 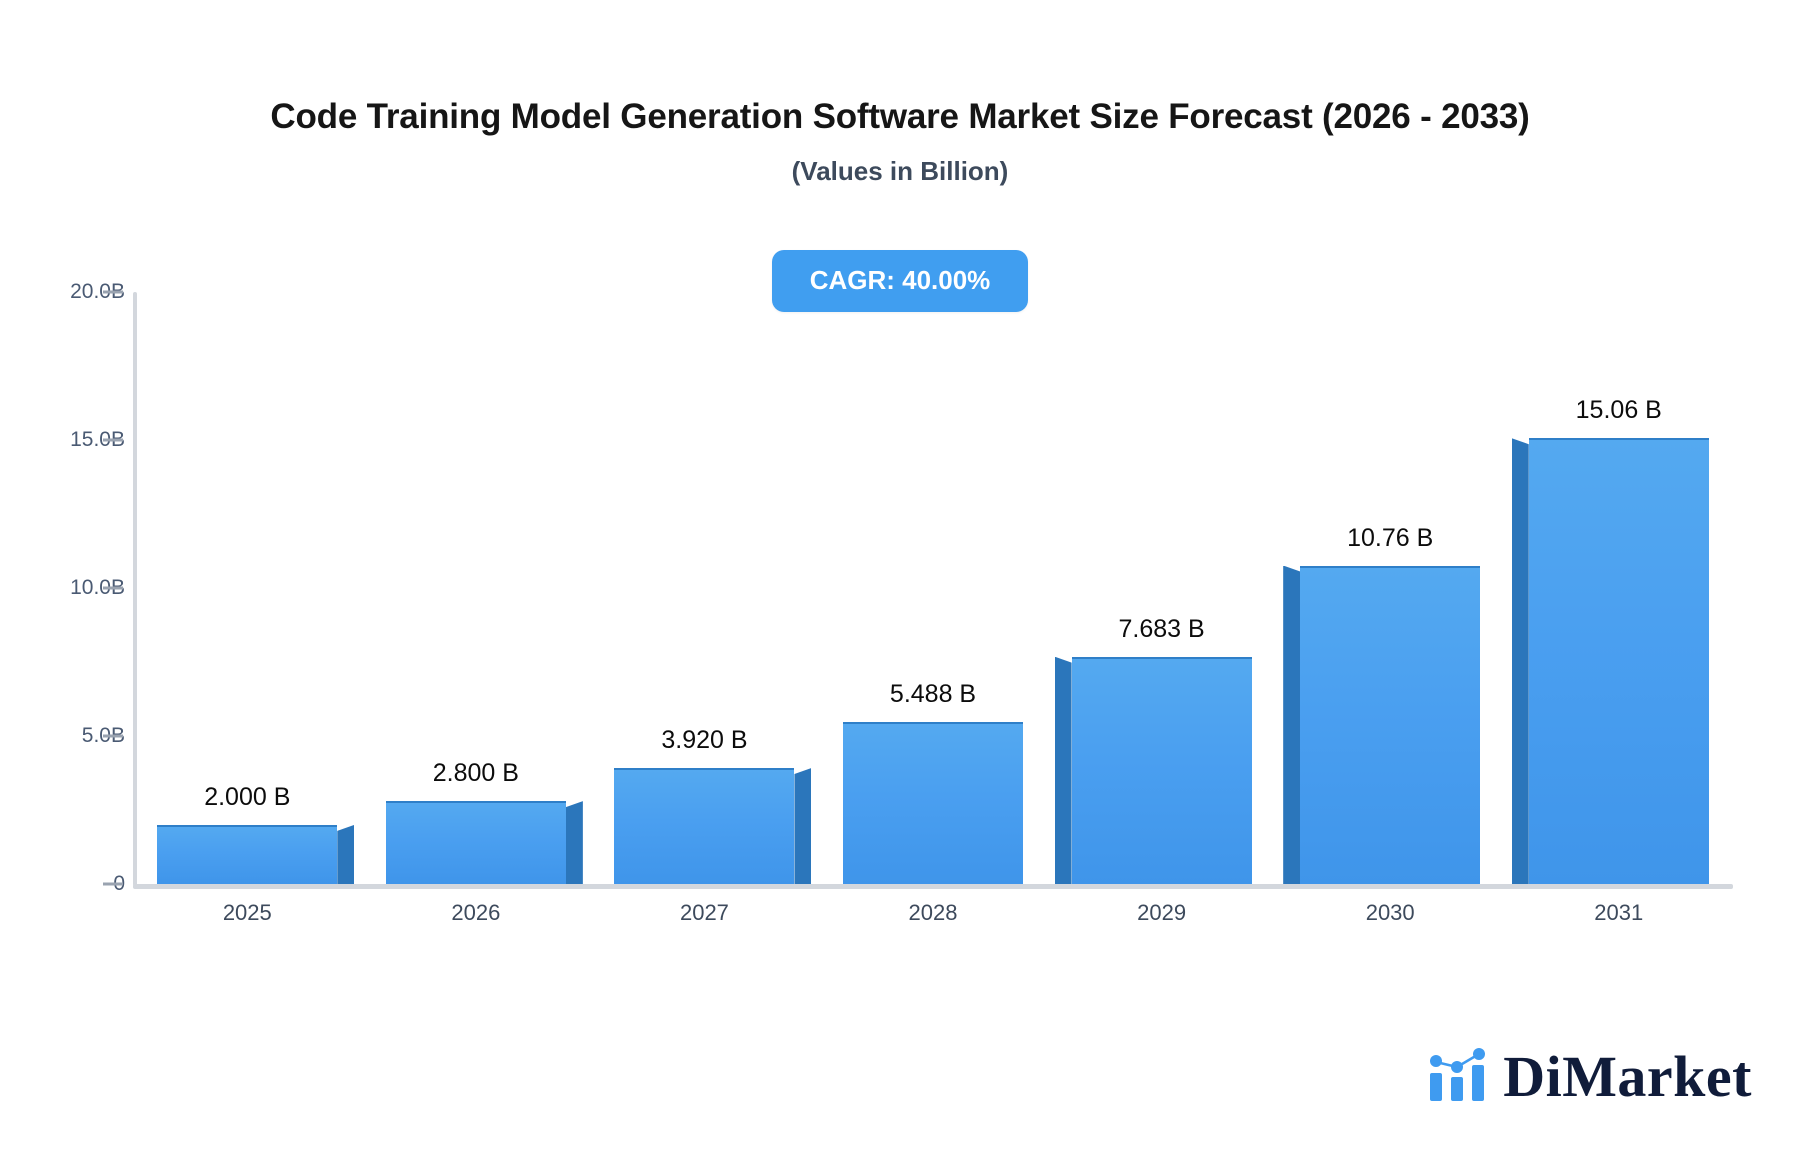 I want to click on bar-slot: 15.06 B, so click(x=1618, y=588).